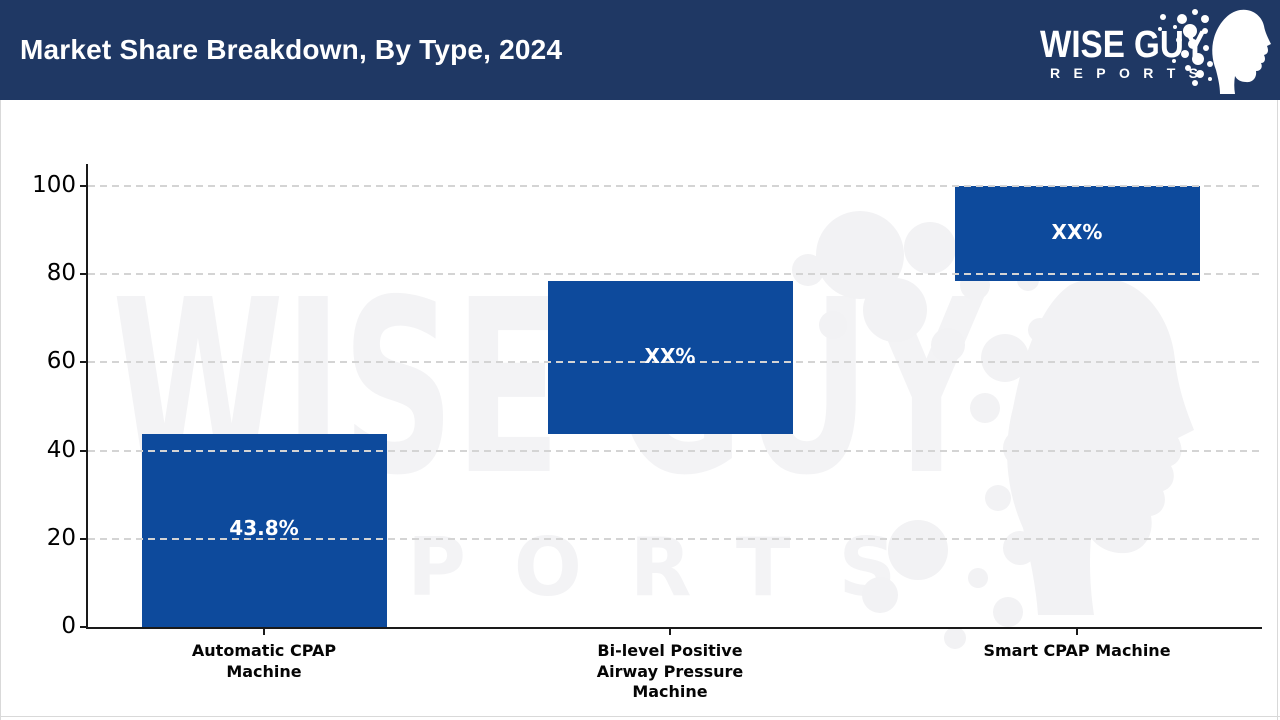 The width and height of the screenshot is (1280, 720). What do you see at coordinates (1277, 410) in the screenshot?
I see `page-border-right` at bounding box center [1277, 410].